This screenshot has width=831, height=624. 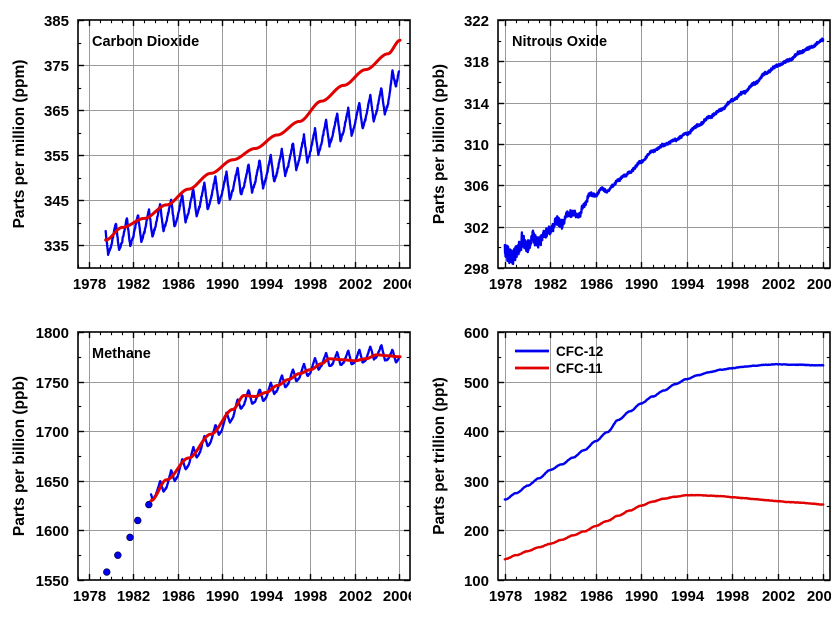 I want to click on y-tick-label: 355, so click(x=56, y=156).